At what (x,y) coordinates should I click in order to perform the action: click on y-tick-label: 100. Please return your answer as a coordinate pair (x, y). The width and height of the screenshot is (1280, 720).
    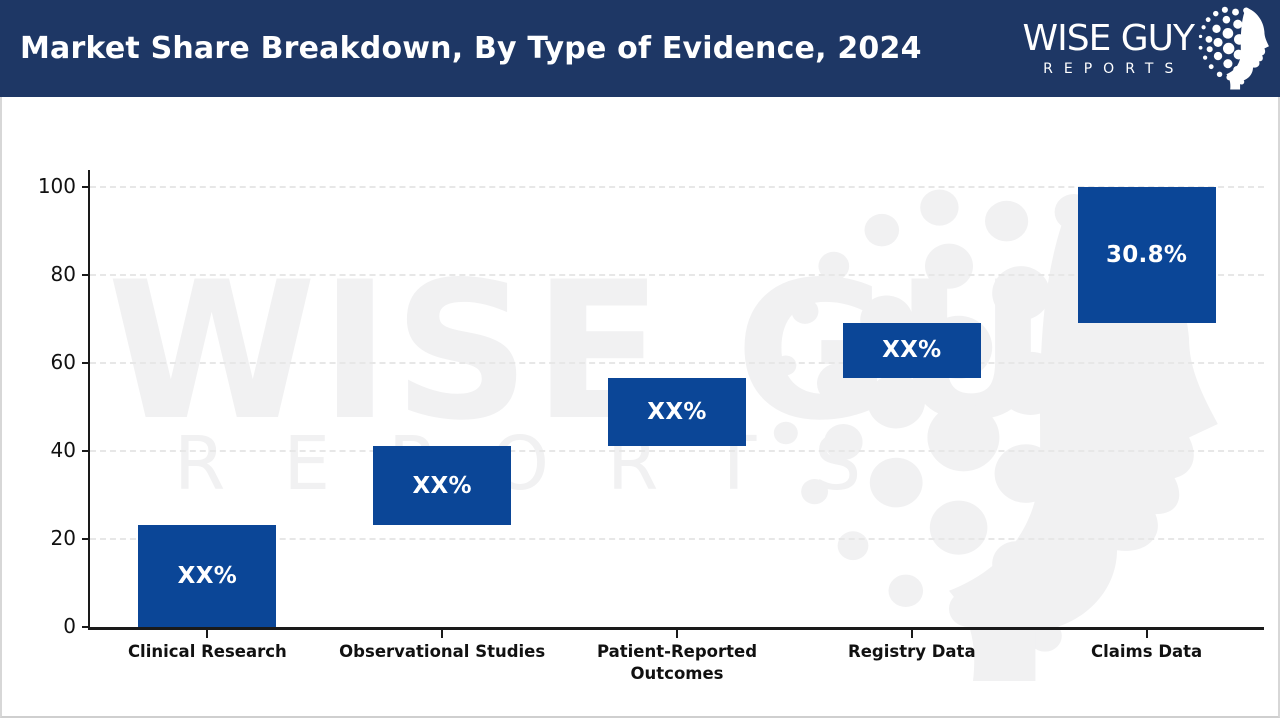
    Looking at the image, I should click on (56, 186).